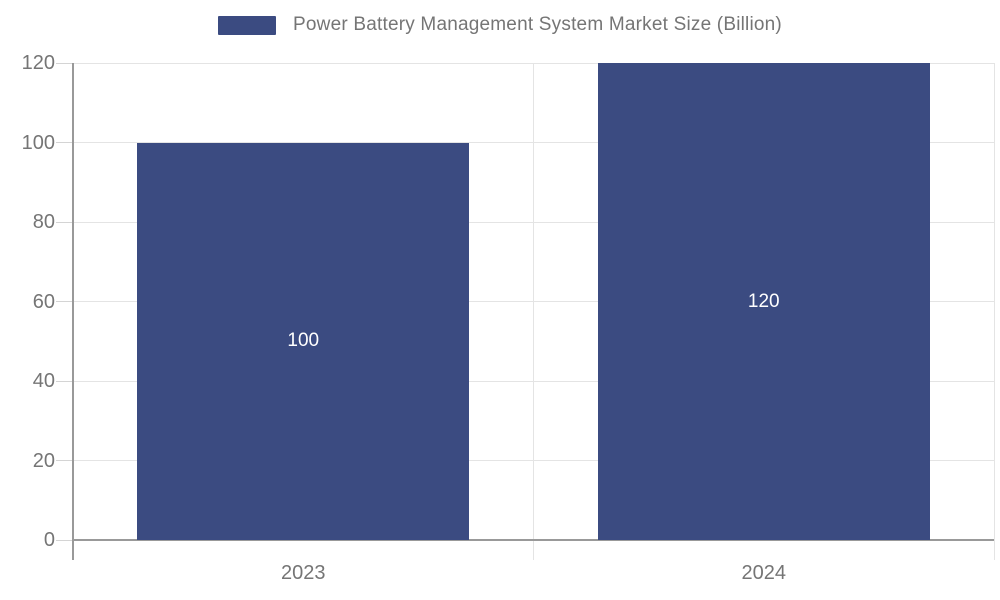  Describe the element at coordinates (43, 381) in the screenshot. I see `y-tick-label: 40` at that location.